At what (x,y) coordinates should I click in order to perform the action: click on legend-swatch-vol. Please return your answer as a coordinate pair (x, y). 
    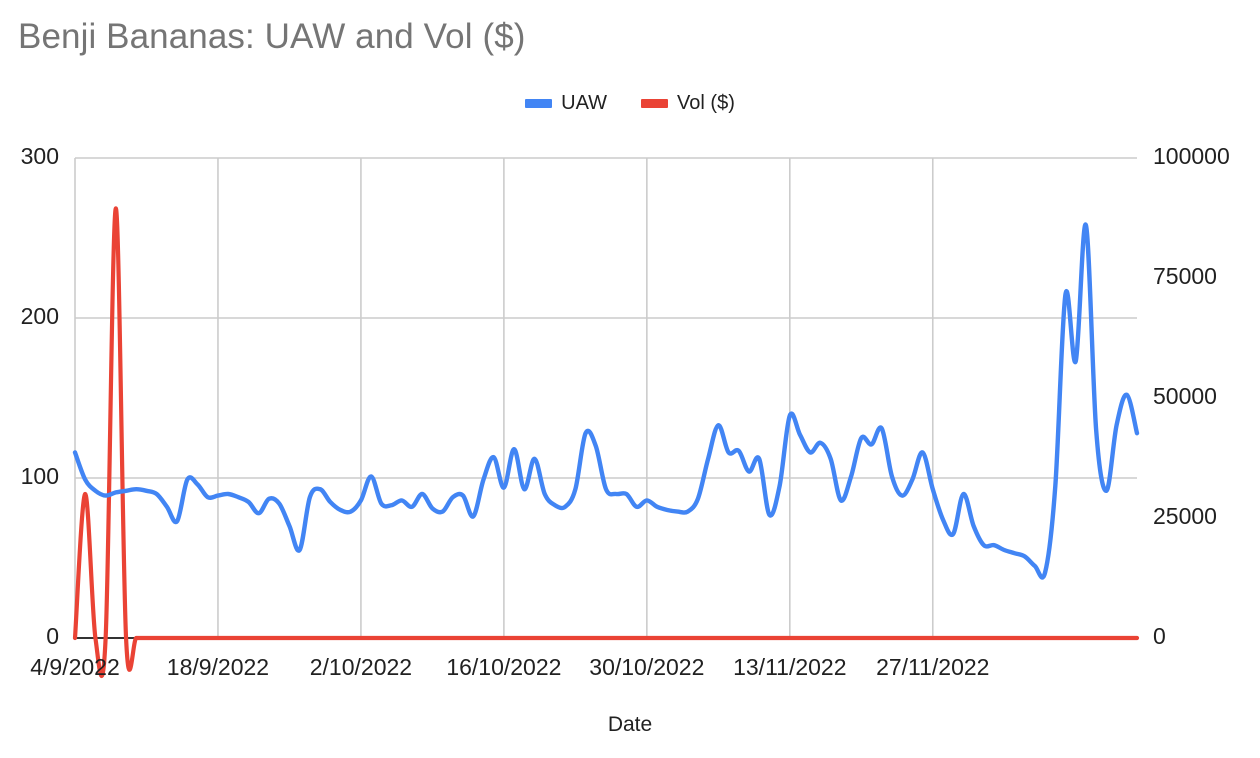
    Looking at the image, I should click on (655, 103).